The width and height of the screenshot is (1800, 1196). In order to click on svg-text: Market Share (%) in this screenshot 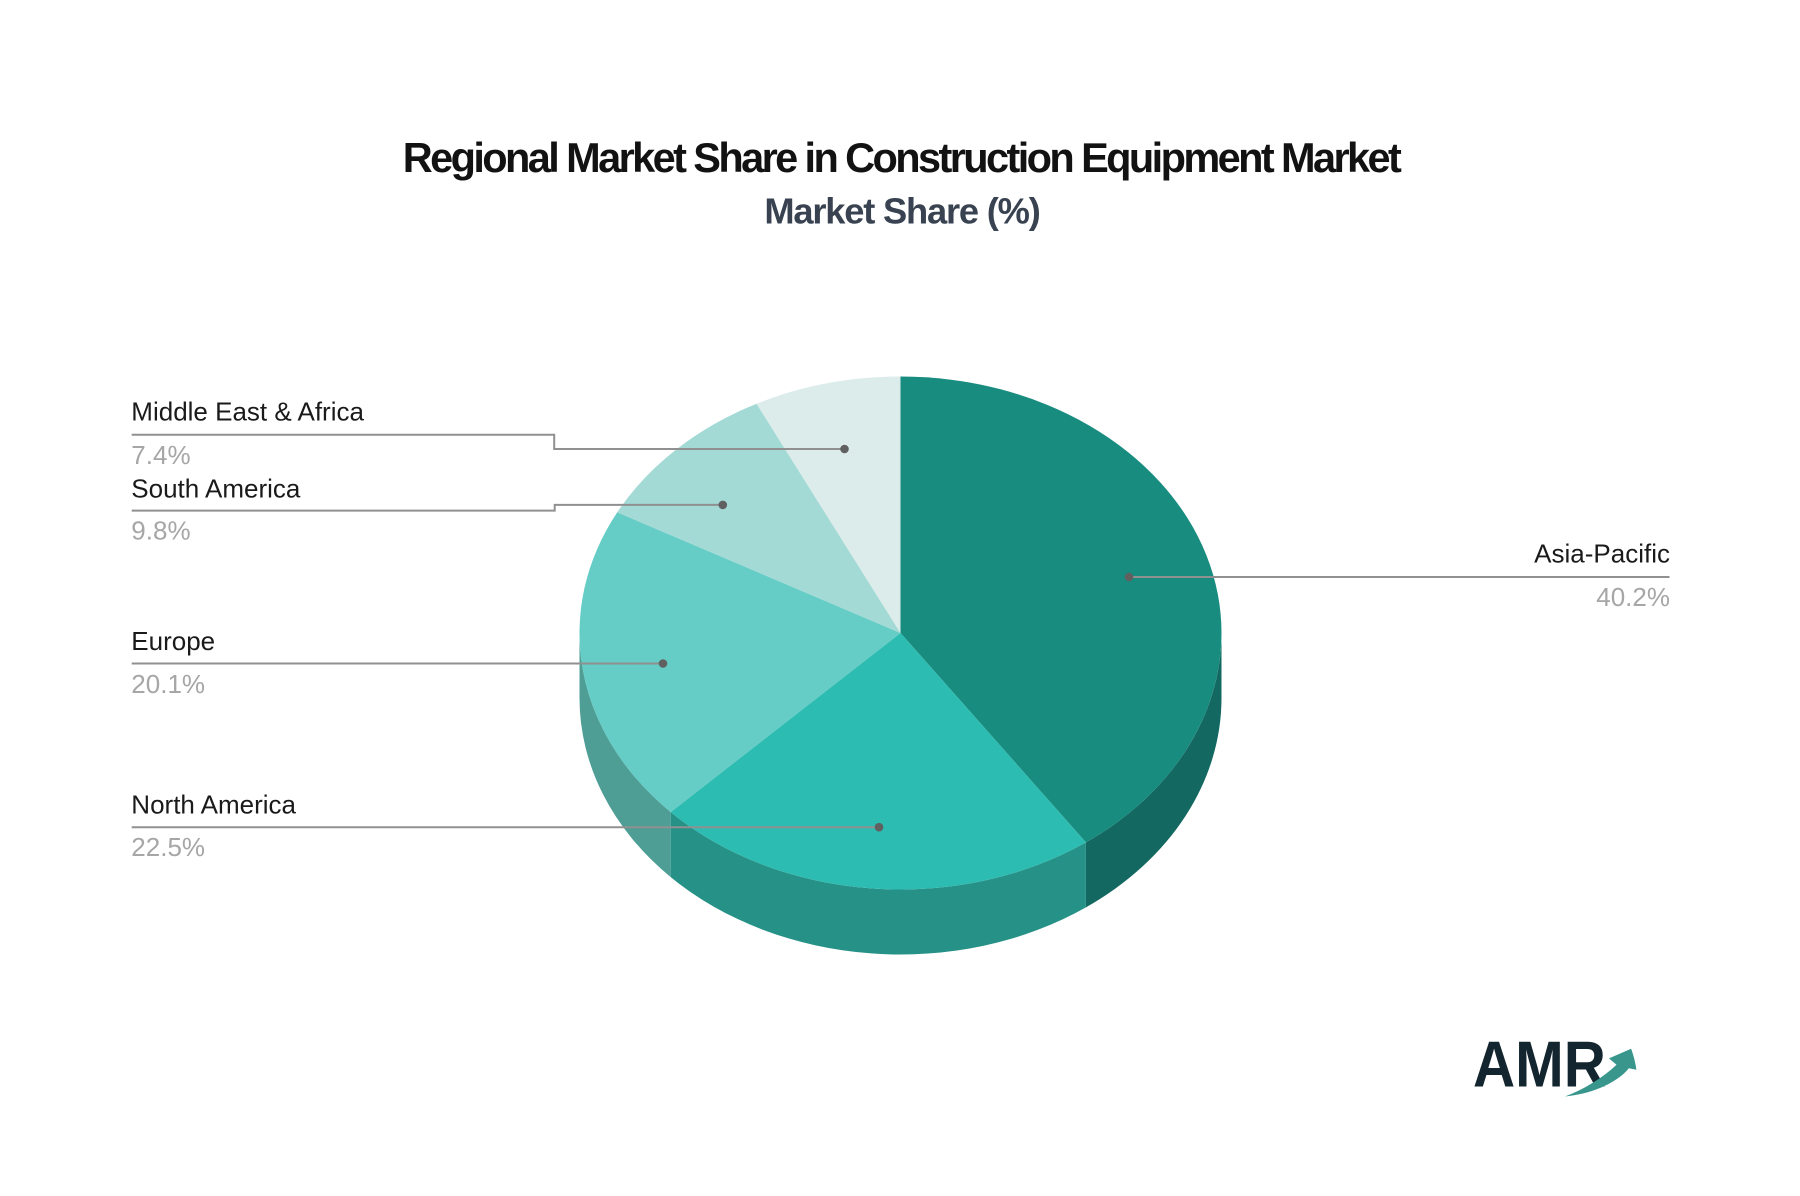, I will do `click(901, 211)`.